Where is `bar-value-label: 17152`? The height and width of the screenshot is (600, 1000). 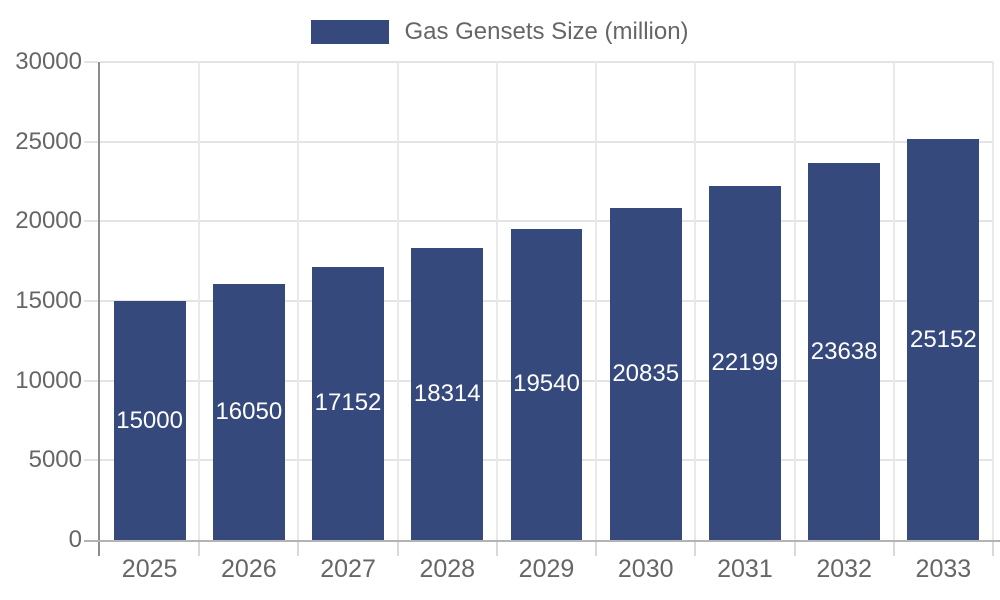 bar-value-label: 17152 is located at coordinates (348, 403).